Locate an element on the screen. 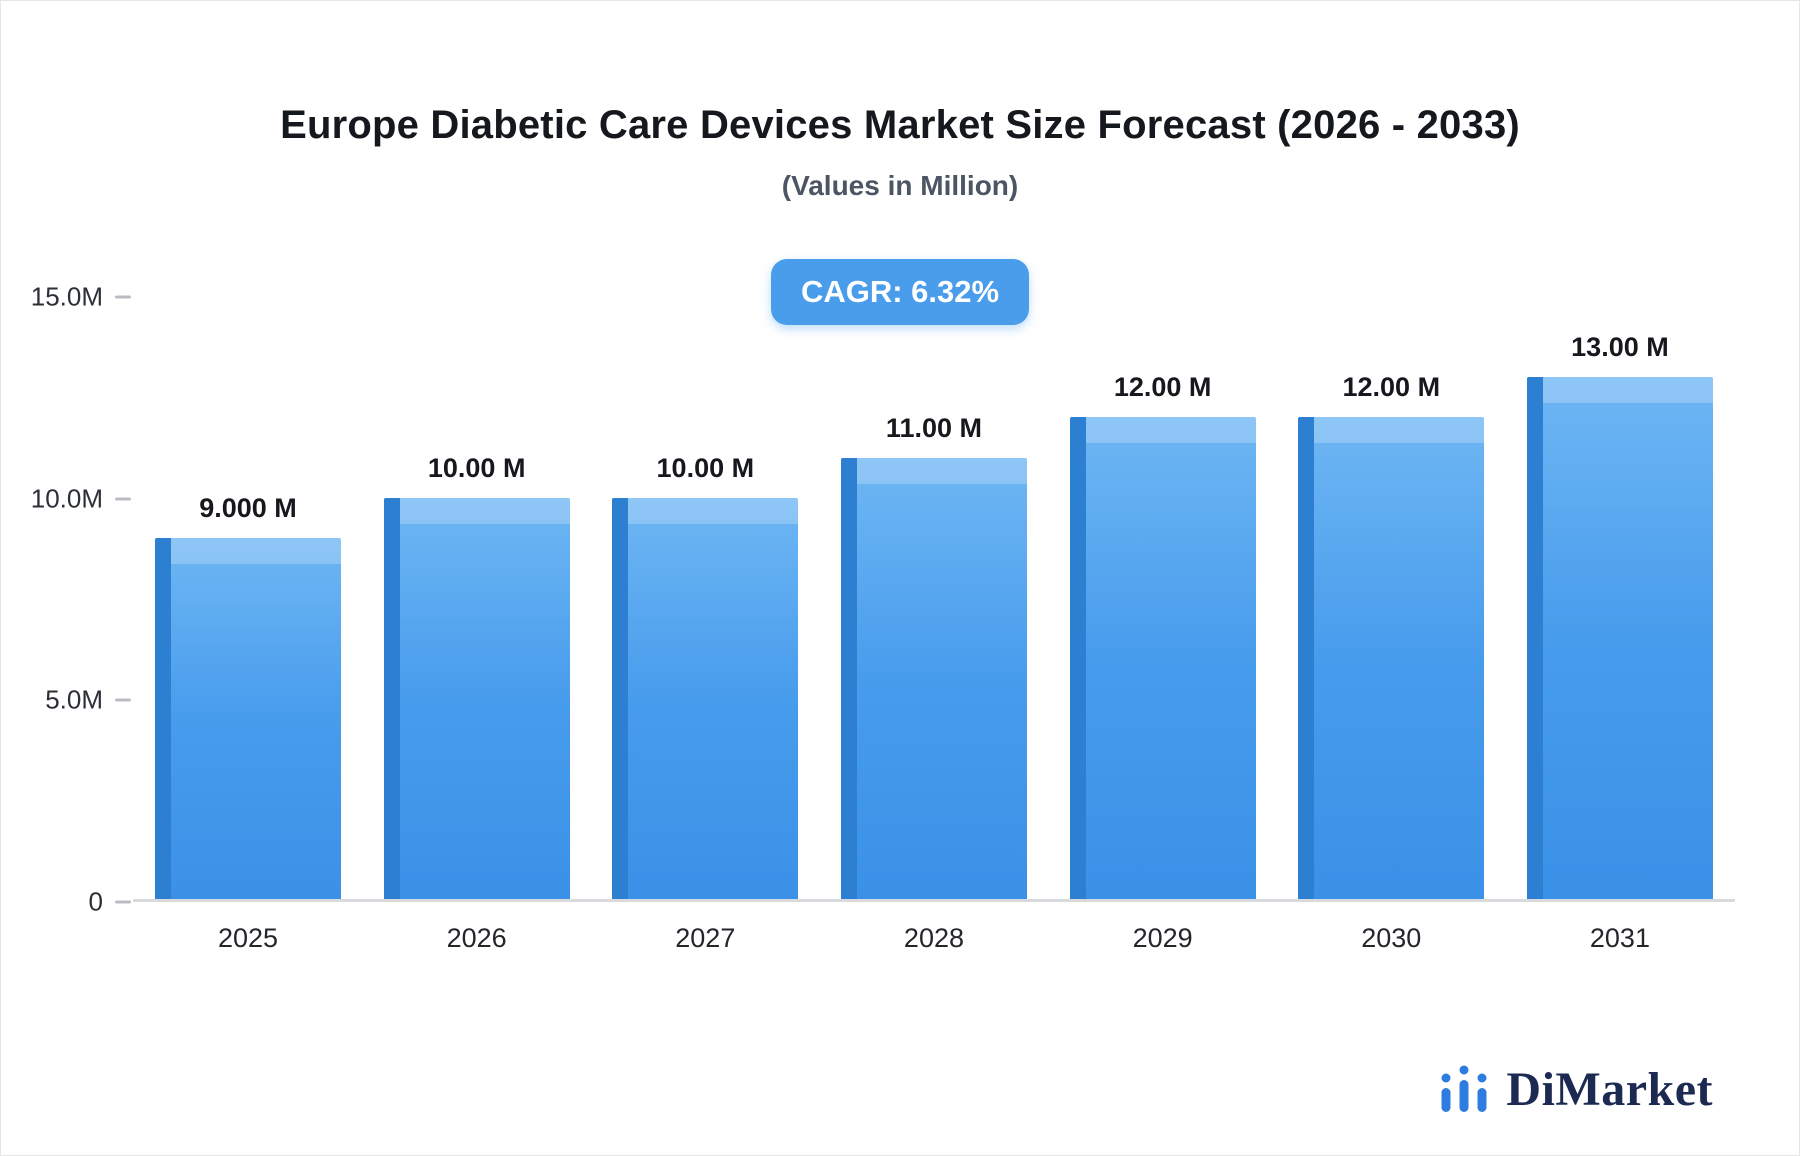 The image size is (1800, 1156). bar-group: 12.00 M 2030 is located at coordinates (1391, 625).